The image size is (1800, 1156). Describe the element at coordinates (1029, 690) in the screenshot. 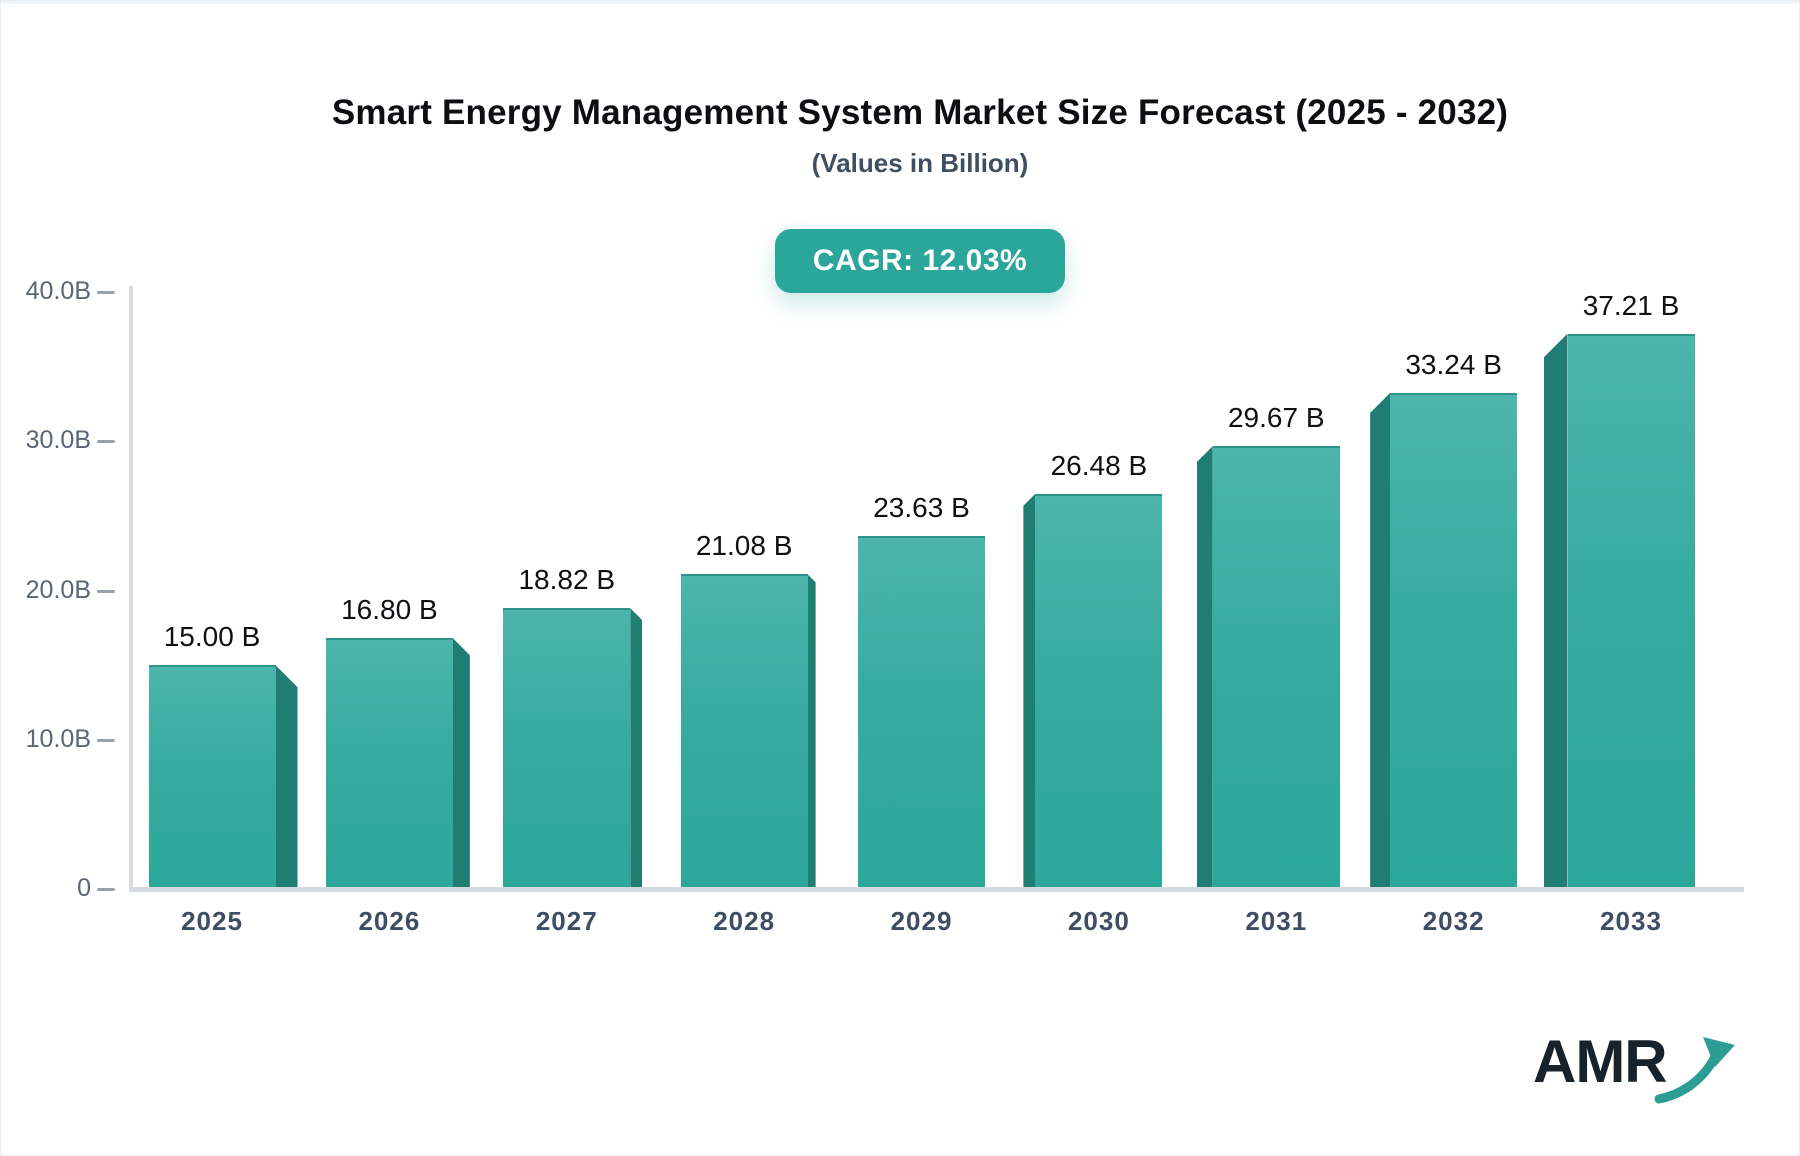

I see `bar-3d-side-2030` at that location.